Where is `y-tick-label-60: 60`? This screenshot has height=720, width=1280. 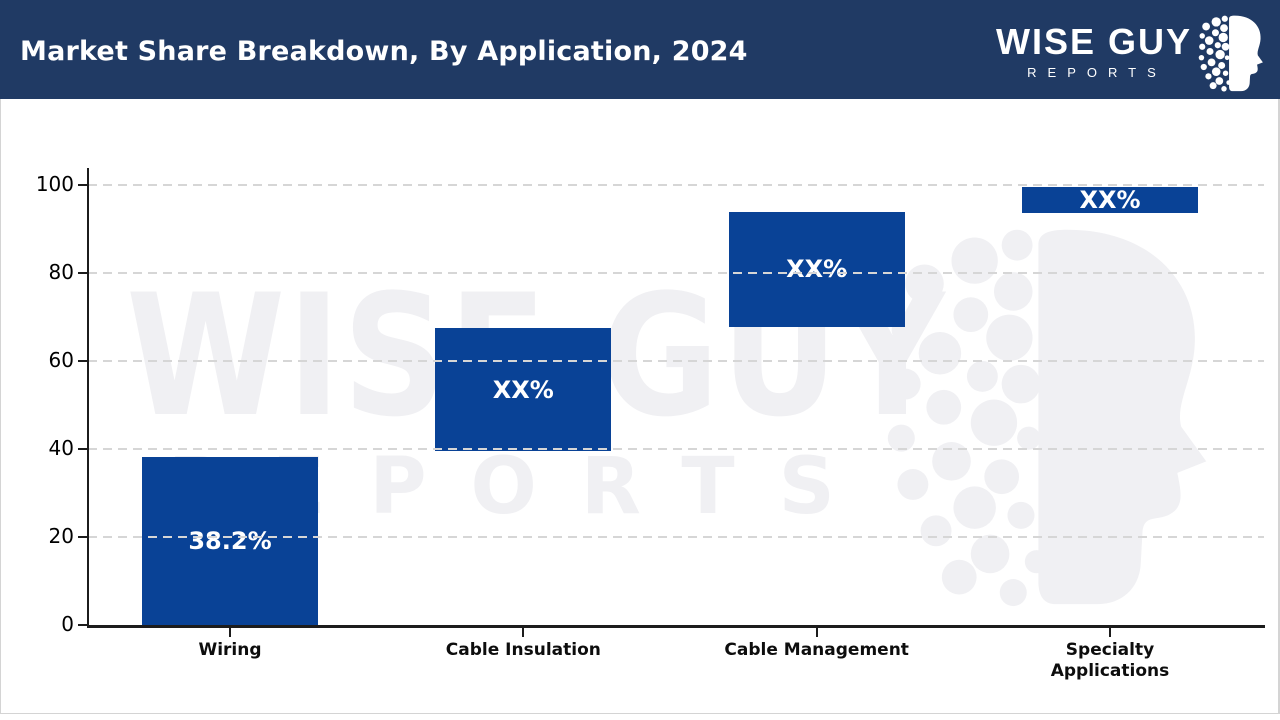
y-tick-label-60: 60 is located at coordinates (61, 360).